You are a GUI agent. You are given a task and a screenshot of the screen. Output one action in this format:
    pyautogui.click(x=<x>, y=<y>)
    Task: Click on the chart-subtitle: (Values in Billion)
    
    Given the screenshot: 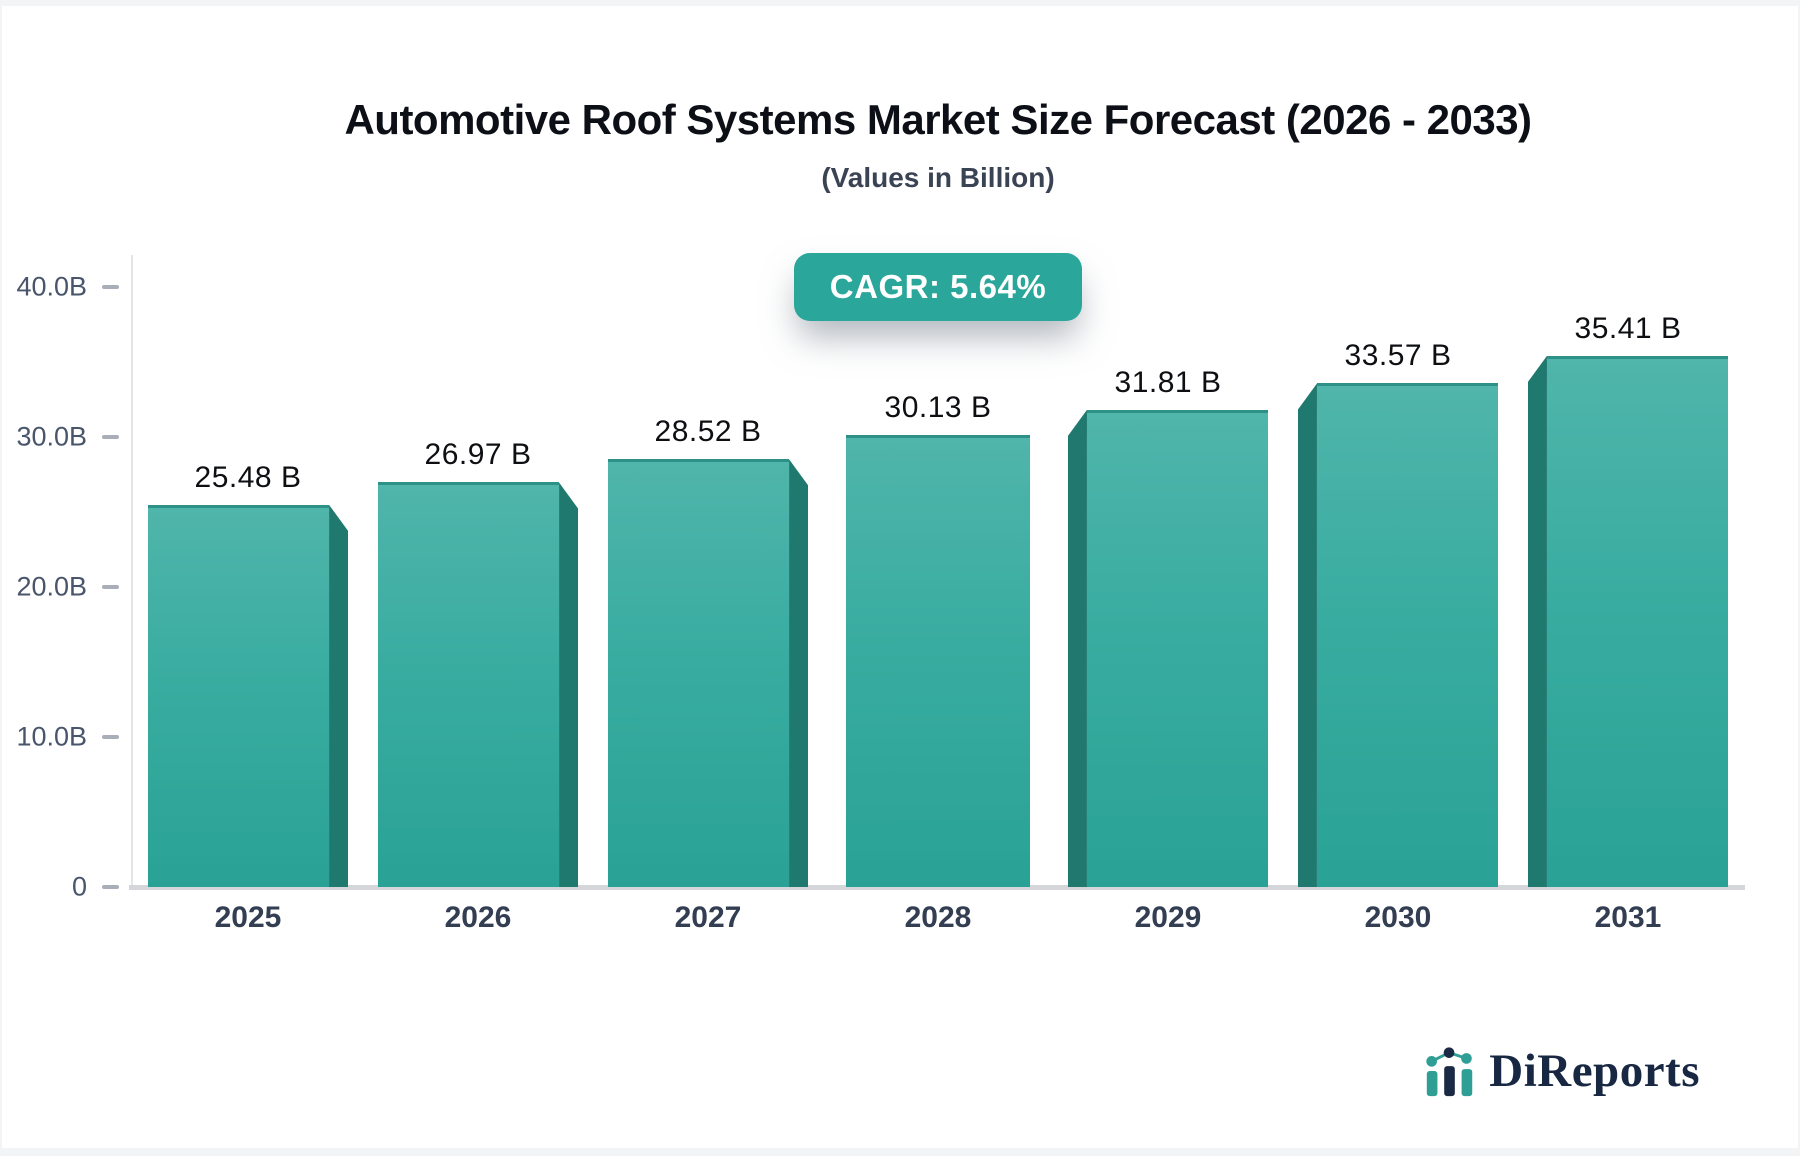 What is the action you would take?
    pyautogui.click(x=938, y=177)
    